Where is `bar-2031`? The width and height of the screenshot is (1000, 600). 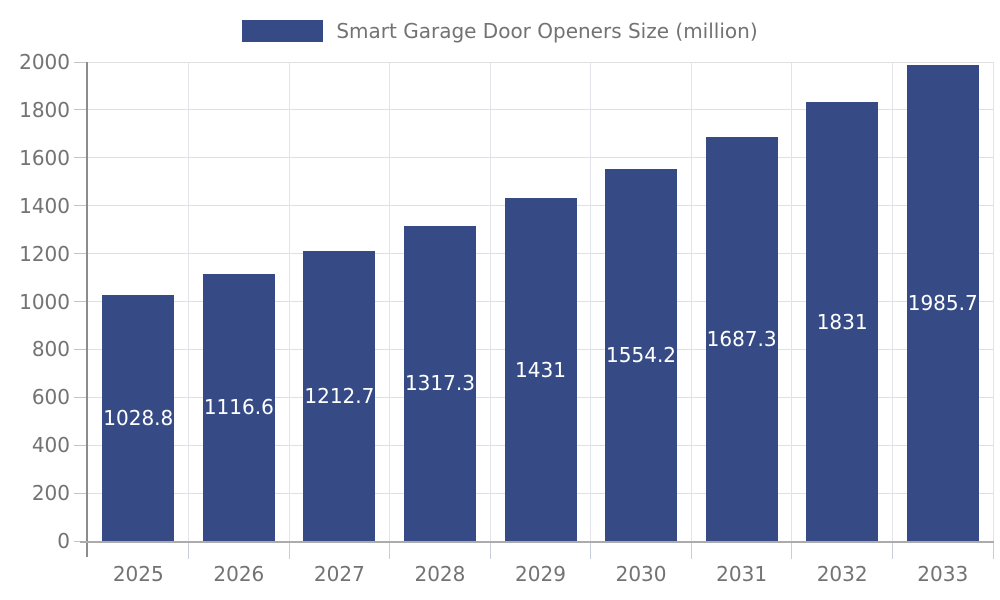
bar-2031 is located at coordinates (741, 338).